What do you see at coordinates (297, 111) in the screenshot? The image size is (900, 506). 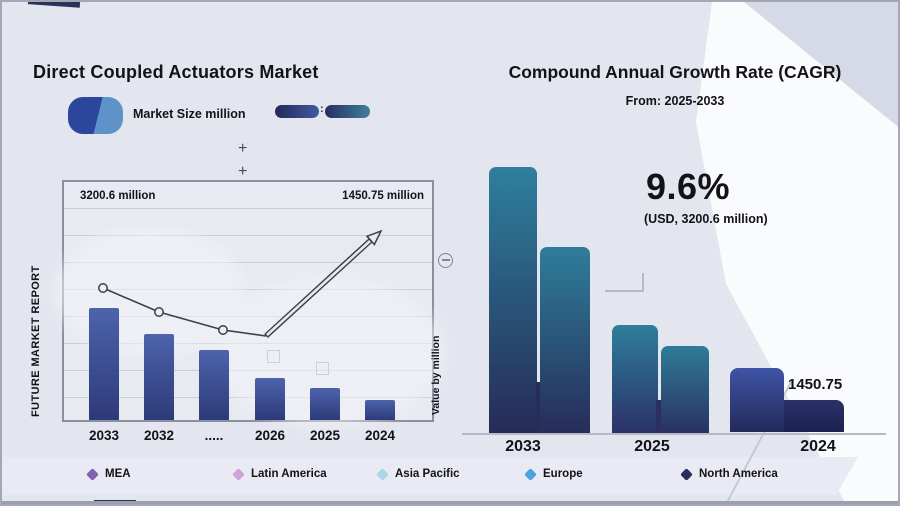 I see `legend-pill-blue-icon` at bounding box center [297, 111].